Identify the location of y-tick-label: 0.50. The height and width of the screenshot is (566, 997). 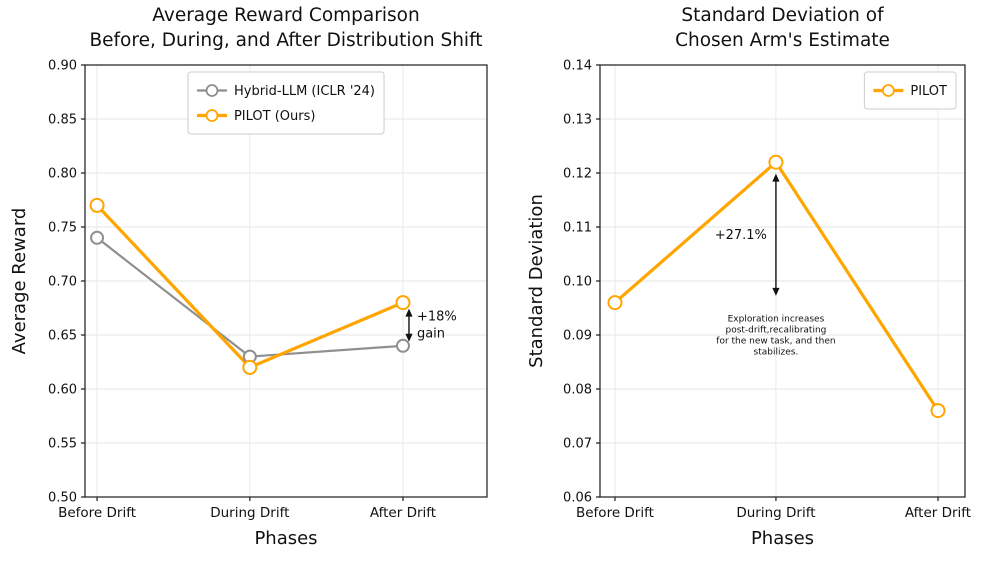
(62, 498).